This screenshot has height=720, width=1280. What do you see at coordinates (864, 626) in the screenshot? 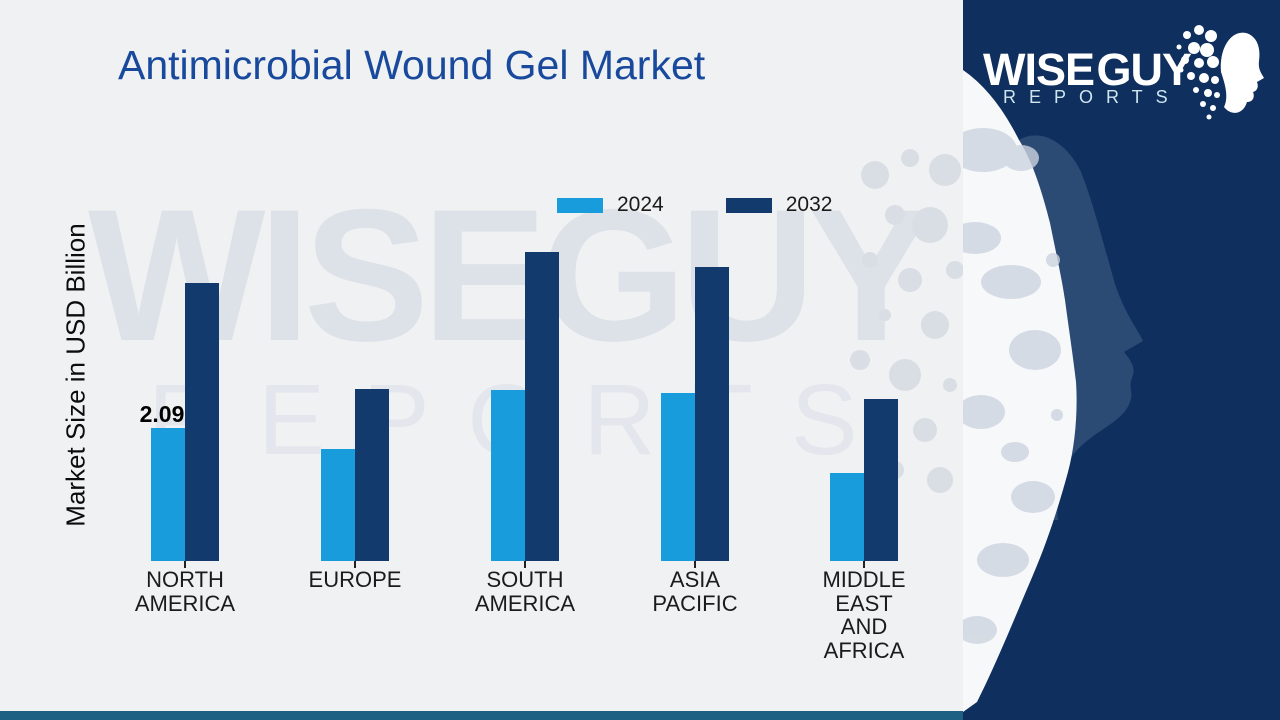
I see `category-label-line: AND` at bounding box center [864, 626].